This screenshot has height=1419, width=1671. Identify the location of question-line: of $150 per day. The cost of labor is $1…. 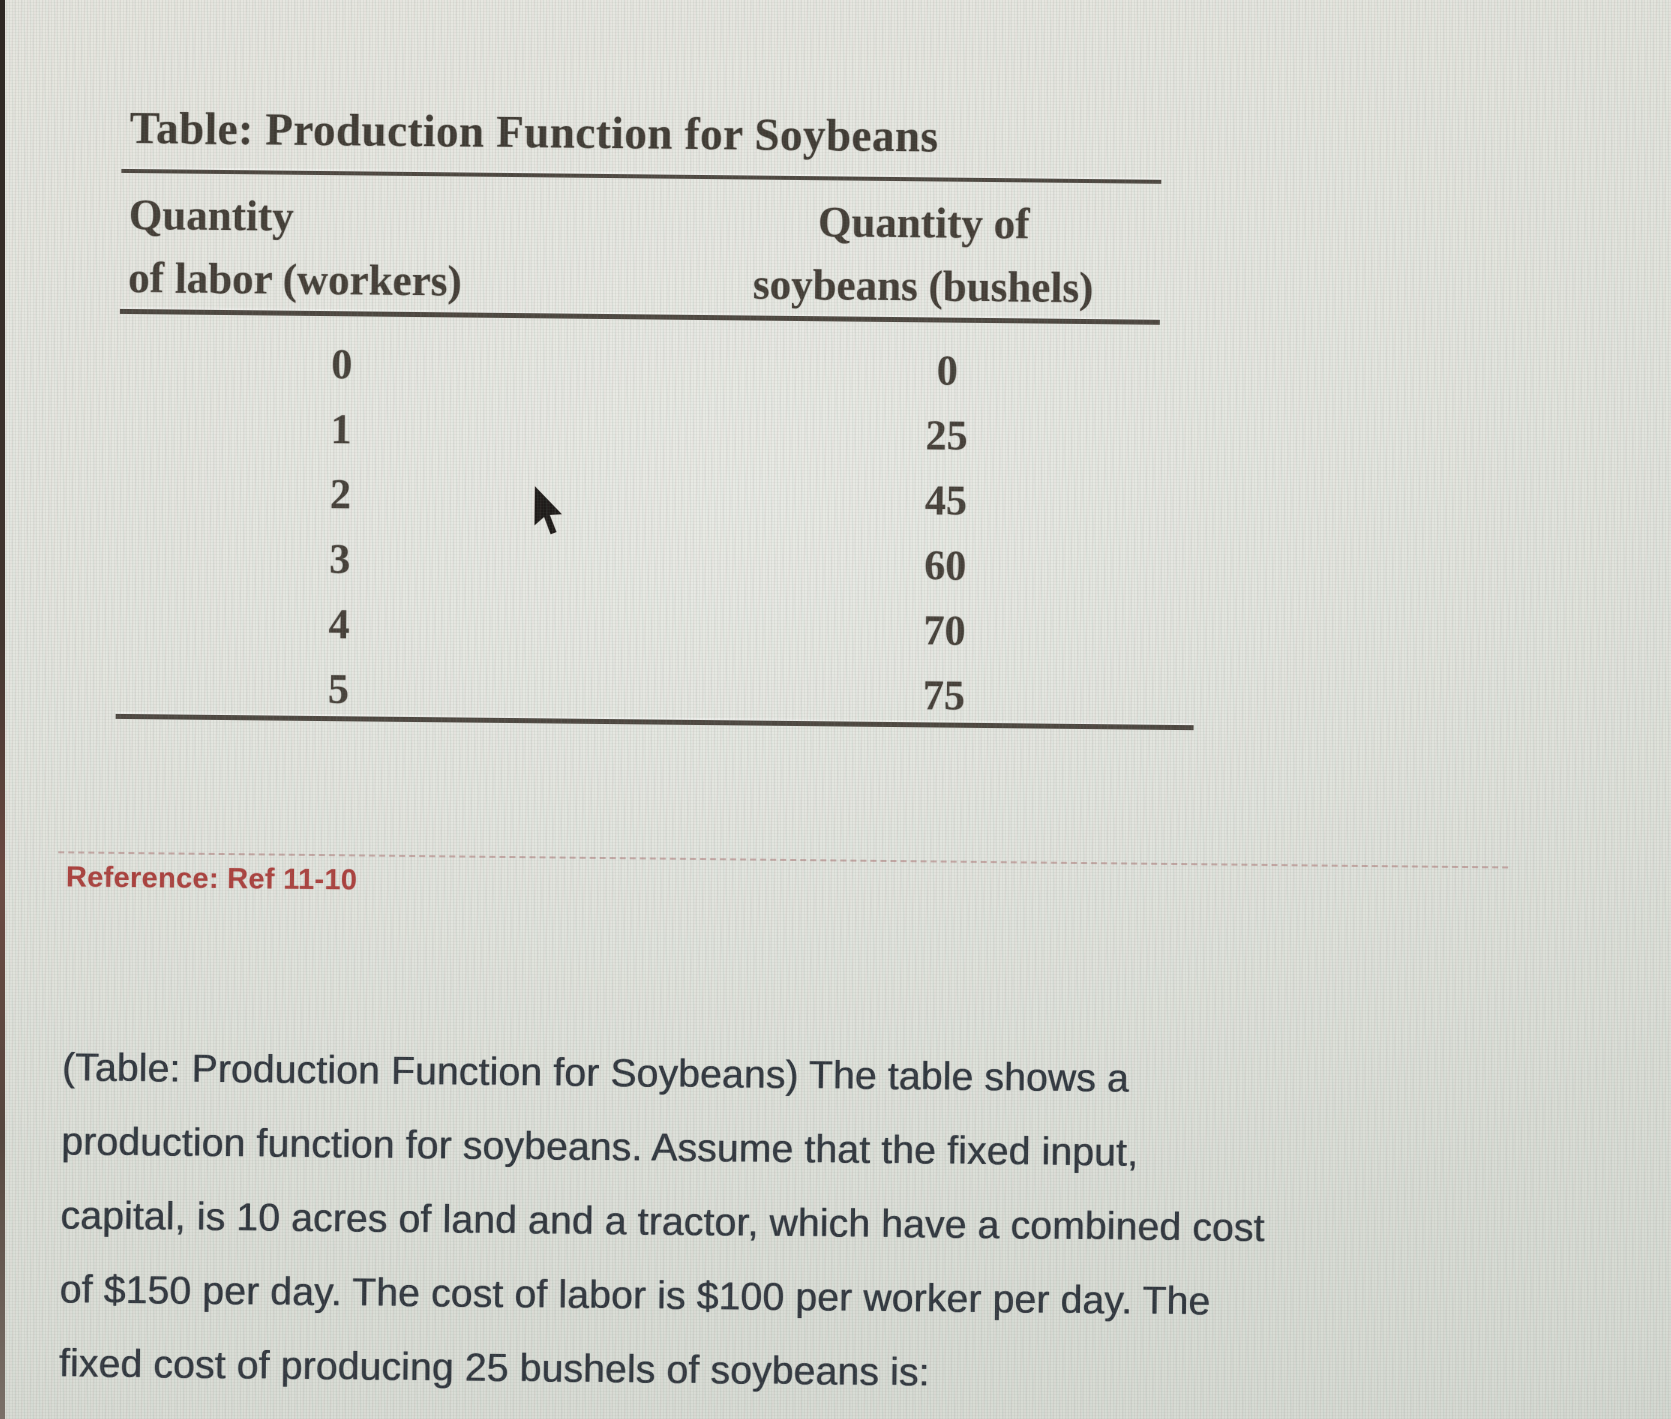
(635, 1296).